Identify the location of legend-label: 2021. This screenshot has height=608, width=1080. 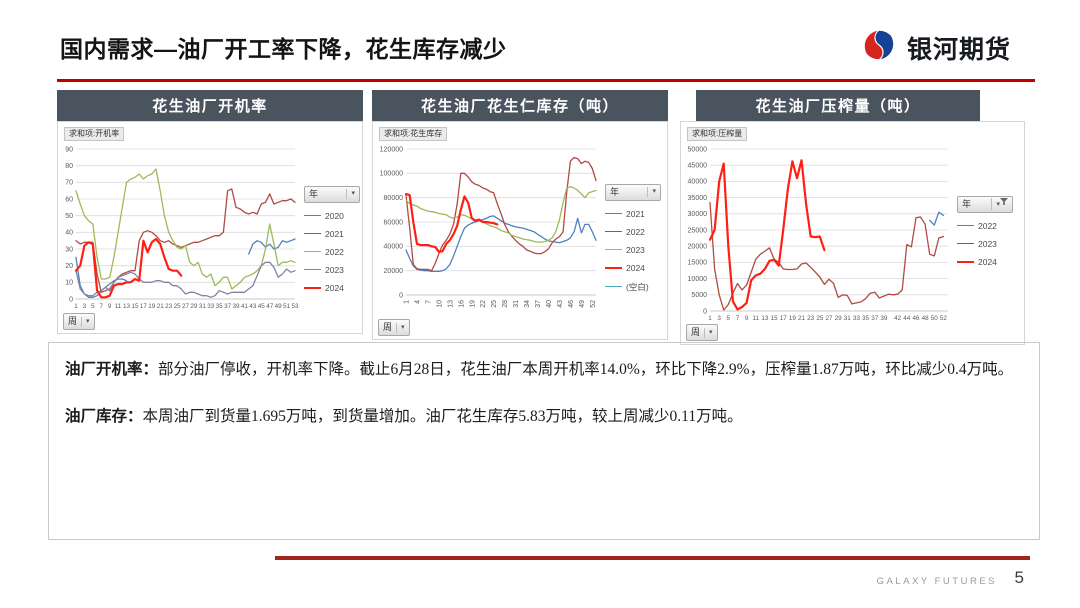
(334, 233).